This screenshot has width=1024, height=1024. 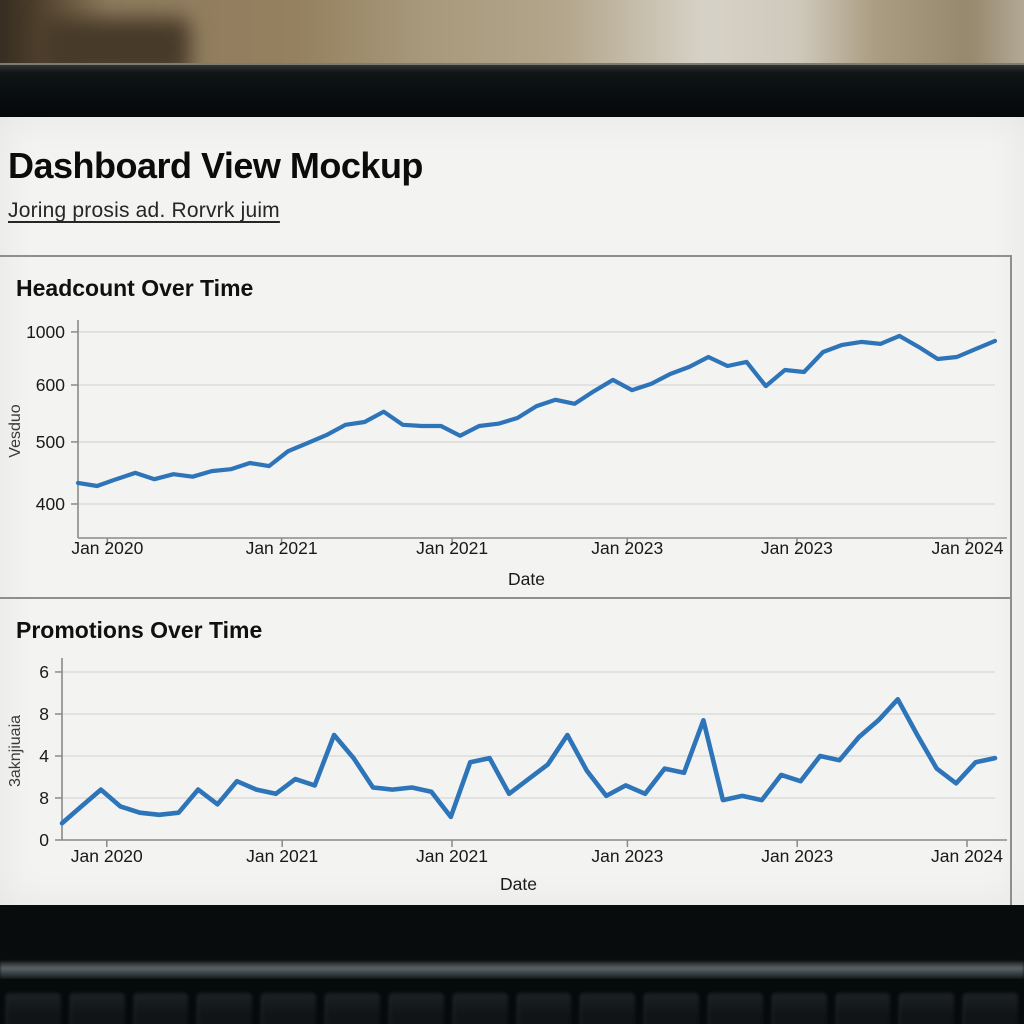 What do you see at coordinates (50, 442) in the screenshot?
I see `y-tick-label: 500` at bounding box center [50, 442].